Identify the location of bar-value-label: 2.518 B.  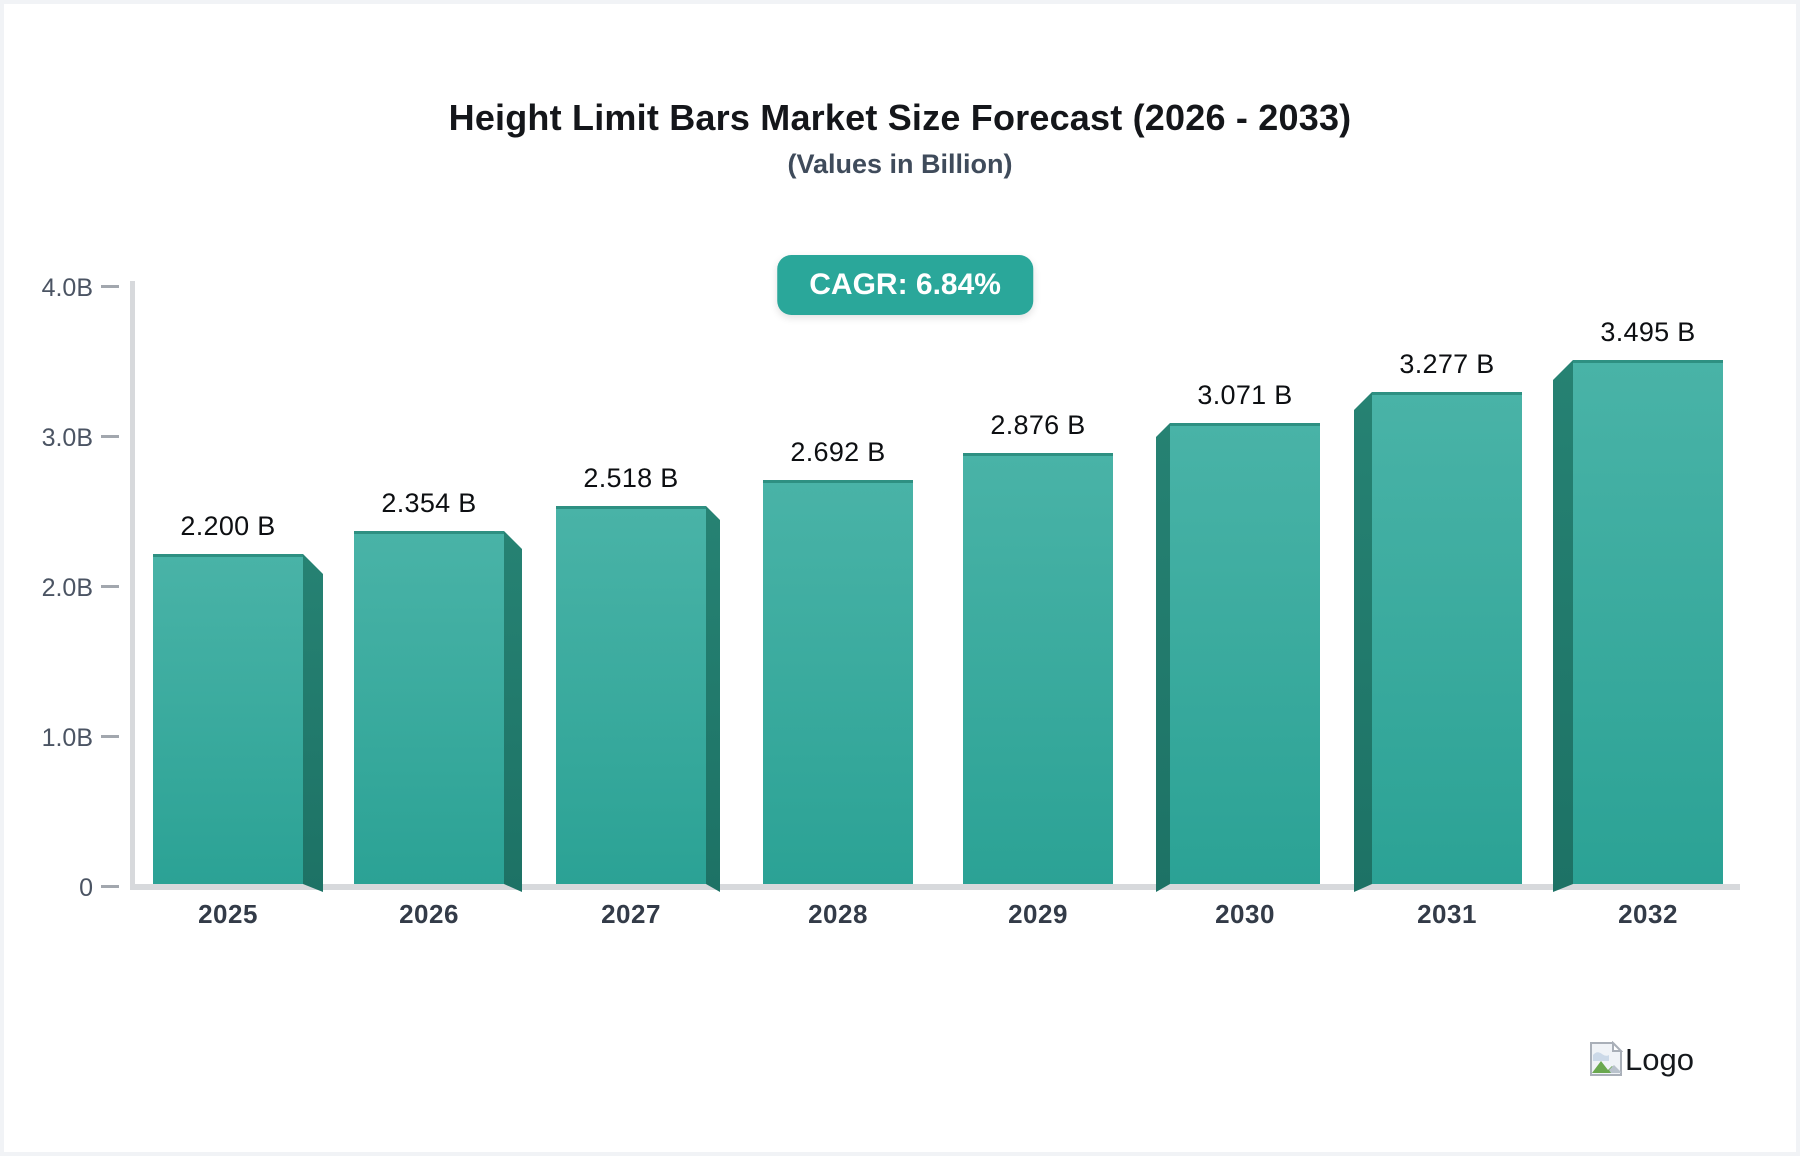
(631, 478).